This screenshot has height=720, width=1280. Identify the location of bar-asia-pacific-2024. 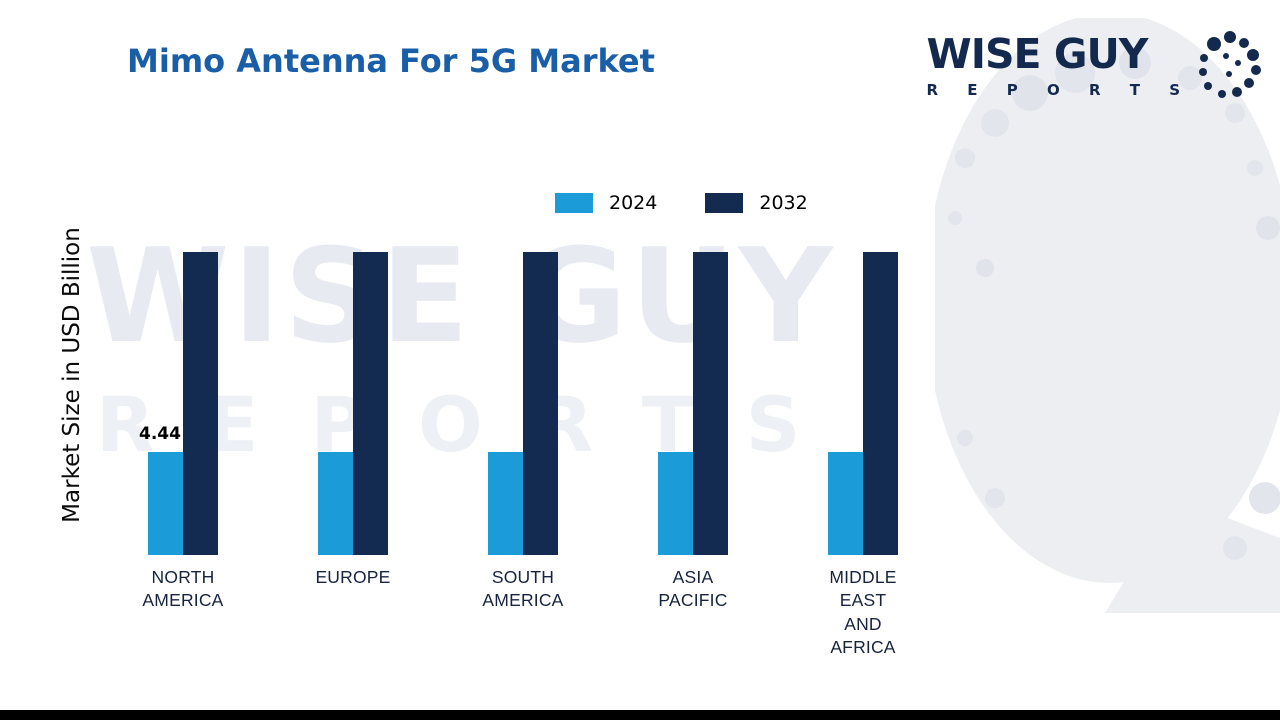
(675, 503).